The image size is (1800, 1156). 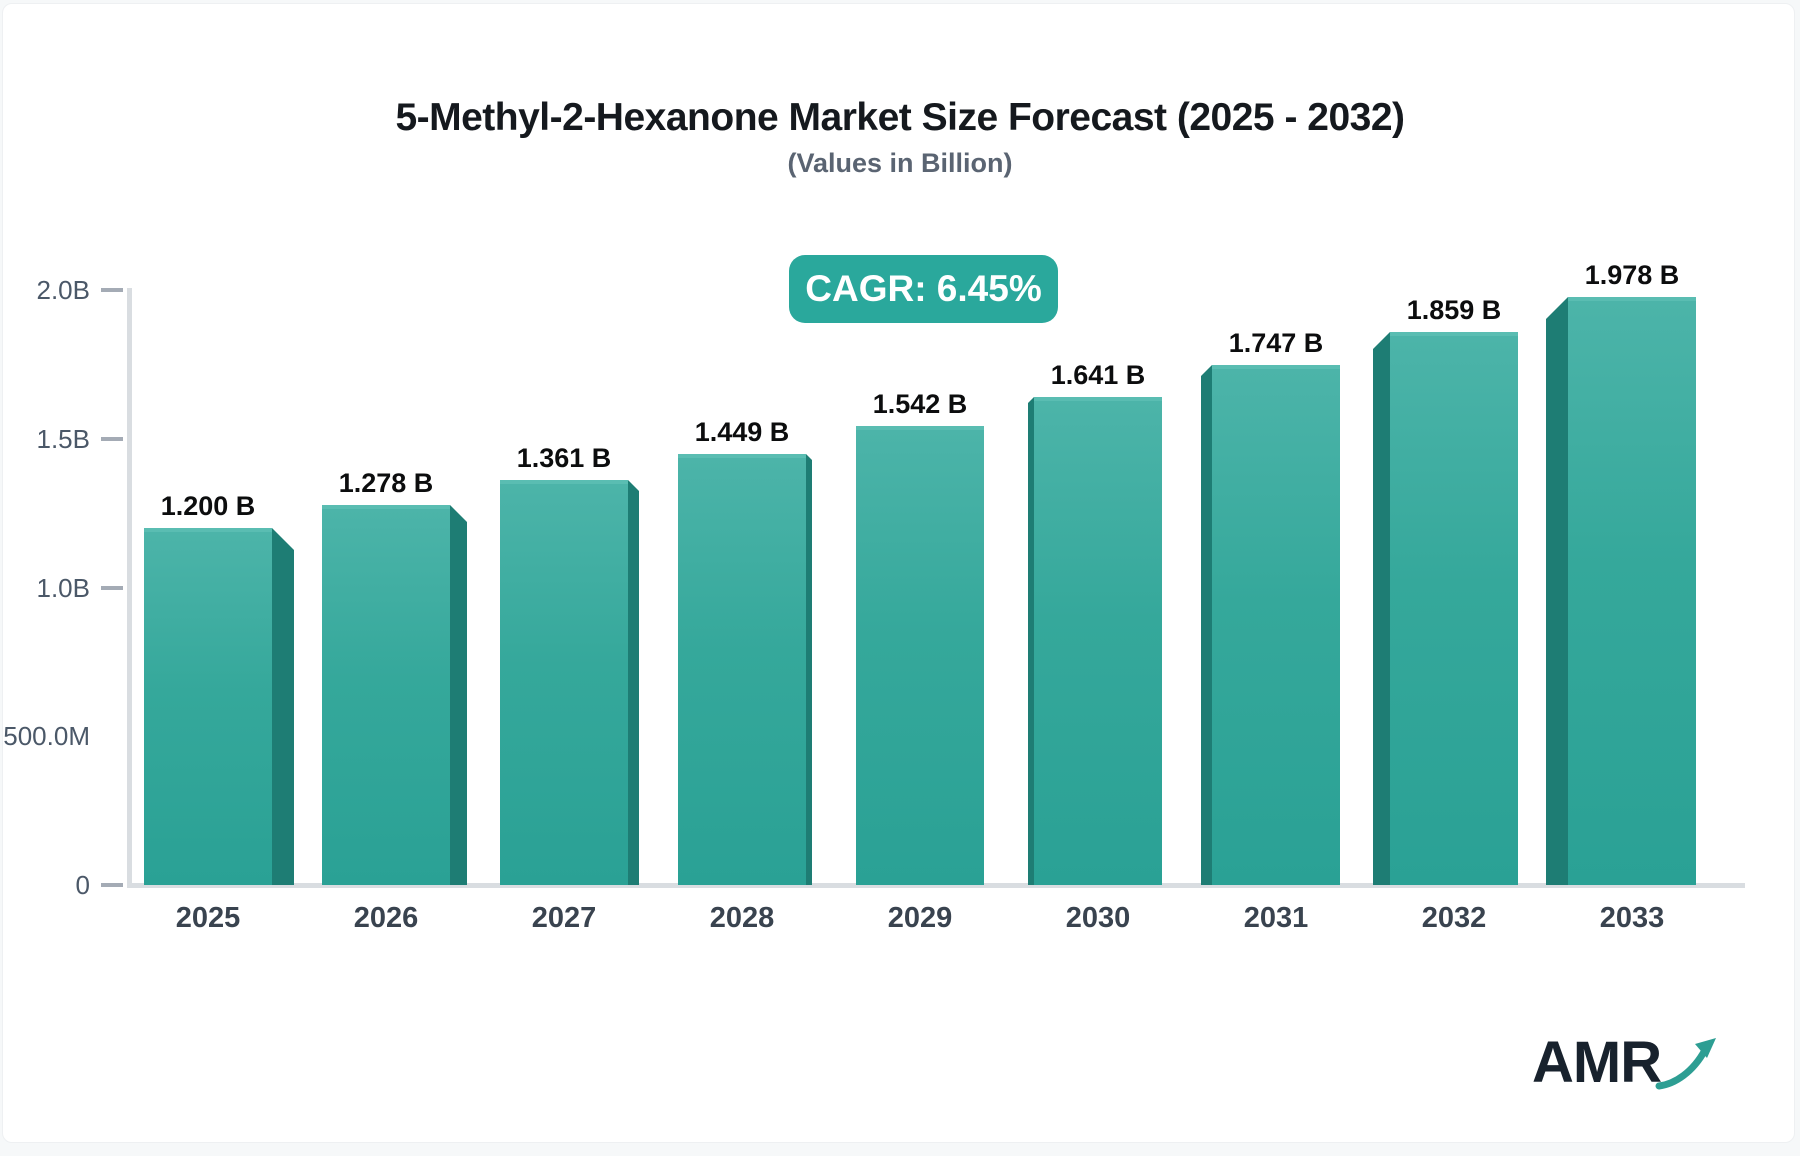 I want to click on bar-2029, so click(x=920, y=655).